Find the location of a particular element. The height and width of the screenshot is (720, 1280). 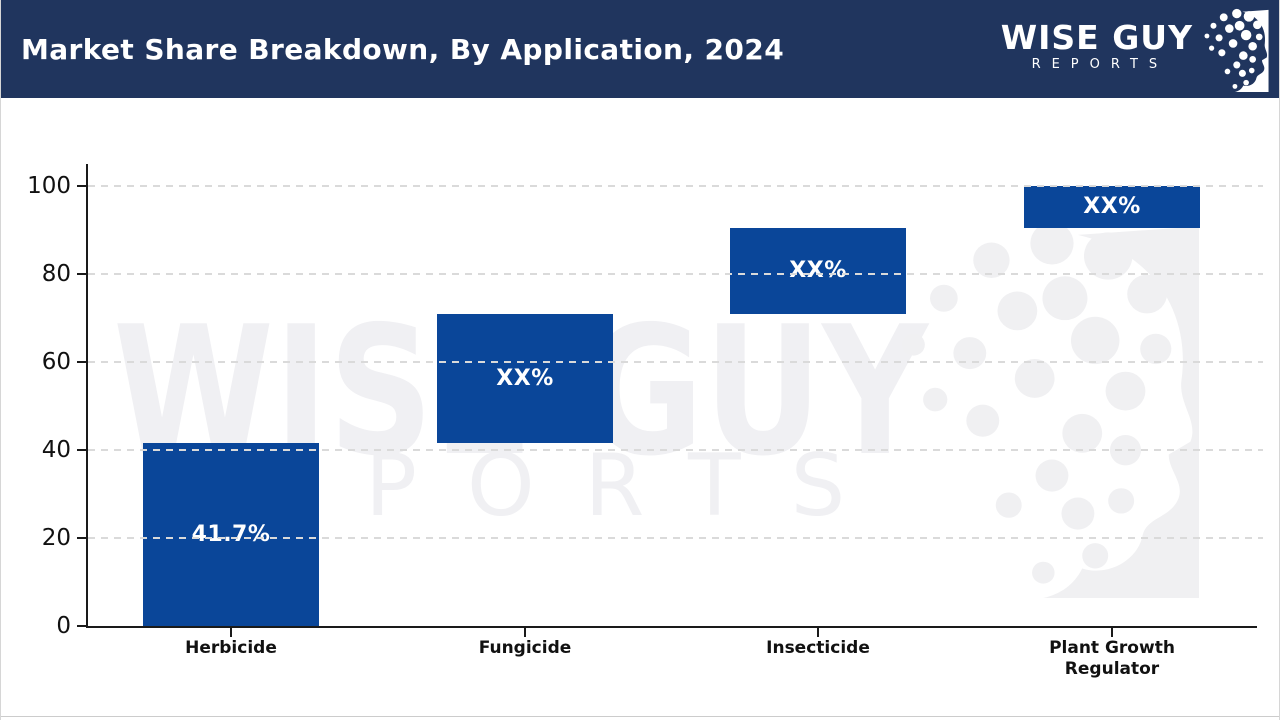

y-tick-label-100: 100 is located at coordinates (49, 186).